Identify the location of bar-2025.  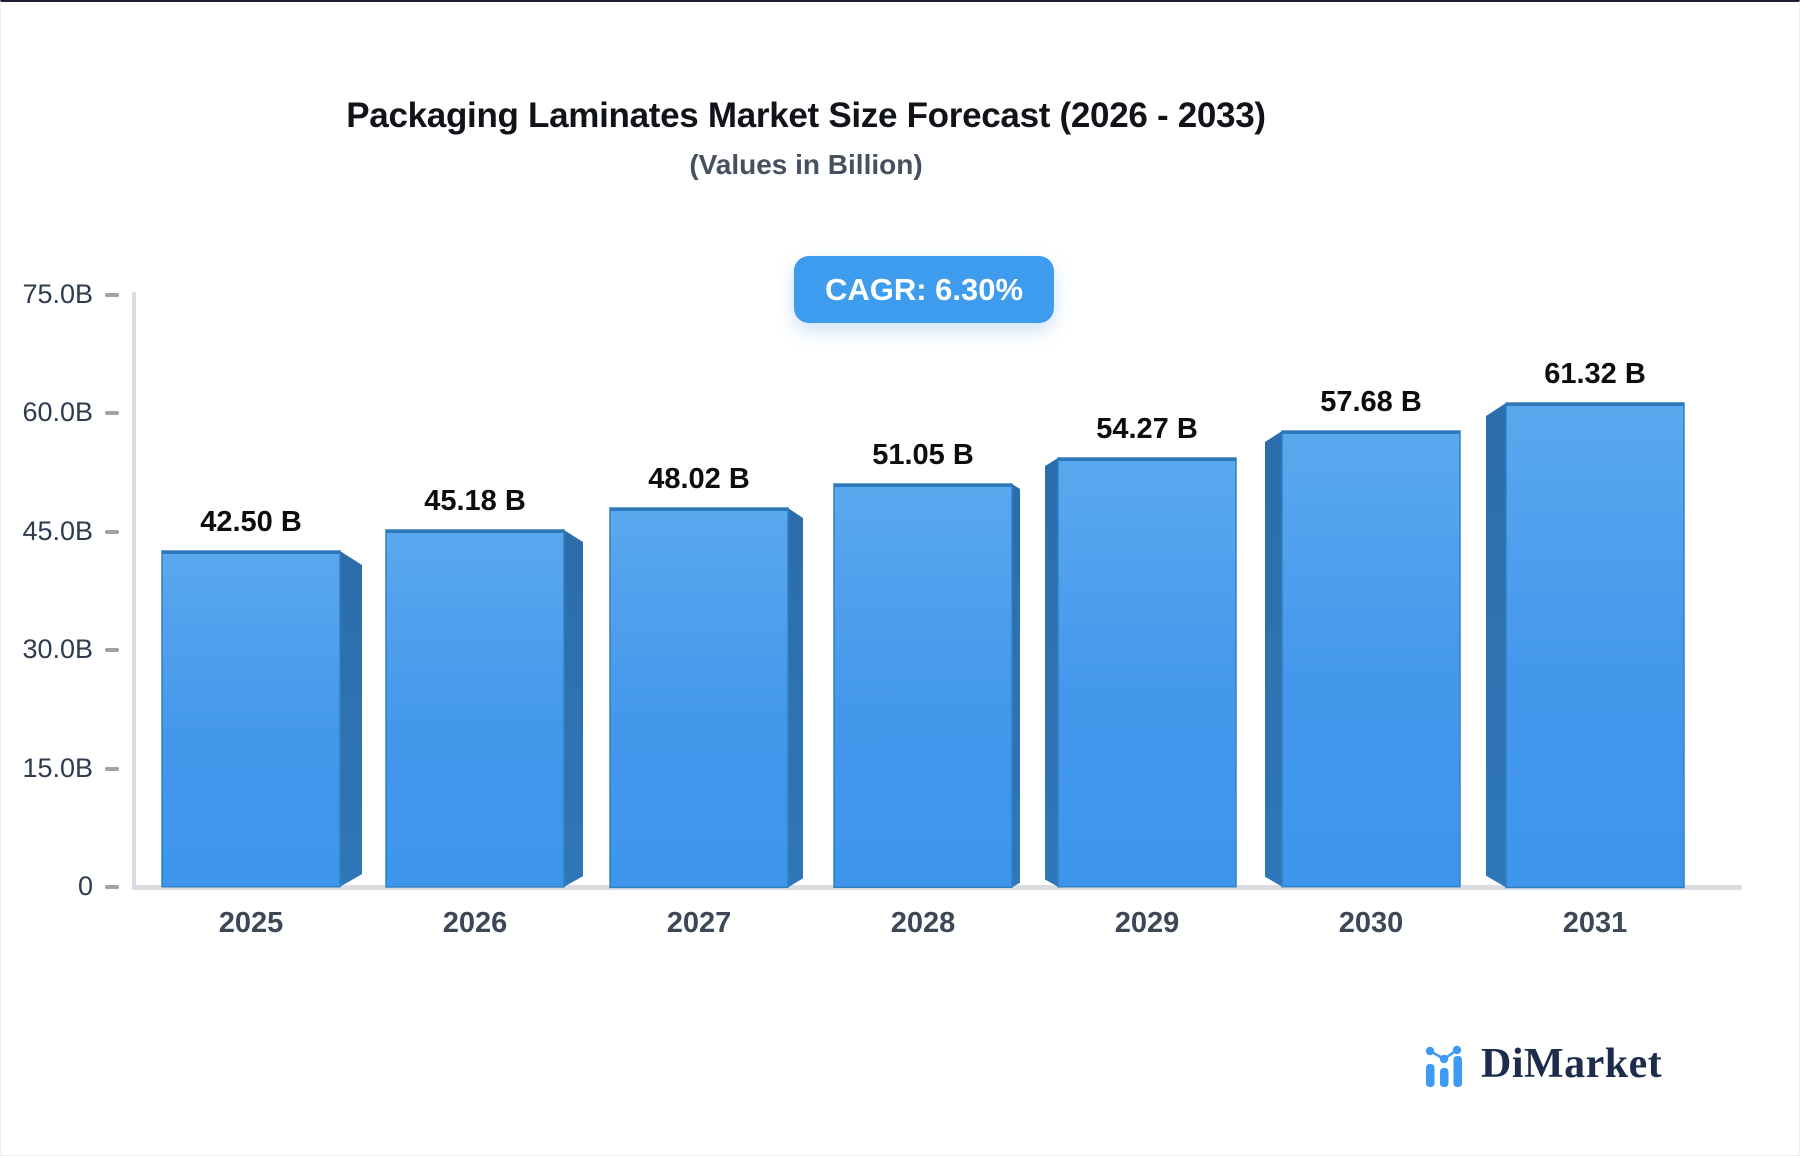
(261, 719).